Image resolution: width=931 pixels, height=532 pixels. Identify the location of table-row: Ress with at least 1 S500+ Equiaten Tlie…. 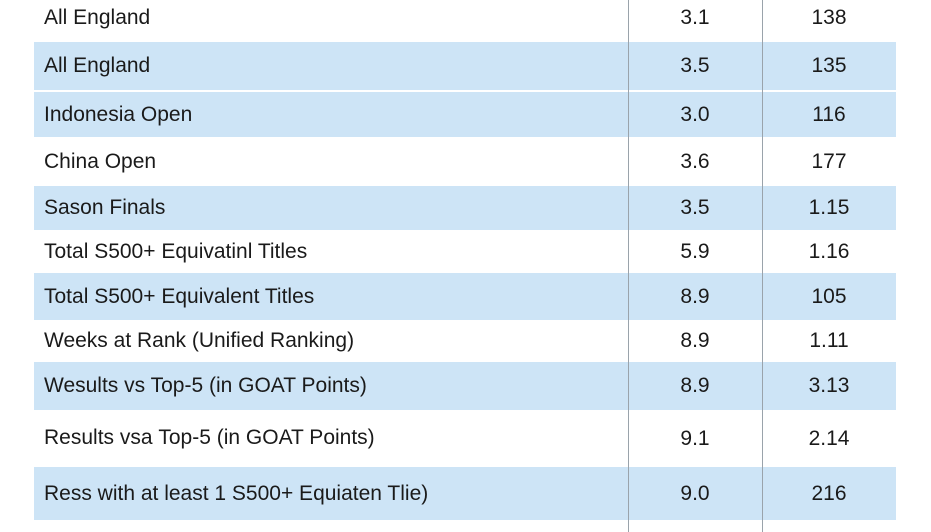
(465, 493).